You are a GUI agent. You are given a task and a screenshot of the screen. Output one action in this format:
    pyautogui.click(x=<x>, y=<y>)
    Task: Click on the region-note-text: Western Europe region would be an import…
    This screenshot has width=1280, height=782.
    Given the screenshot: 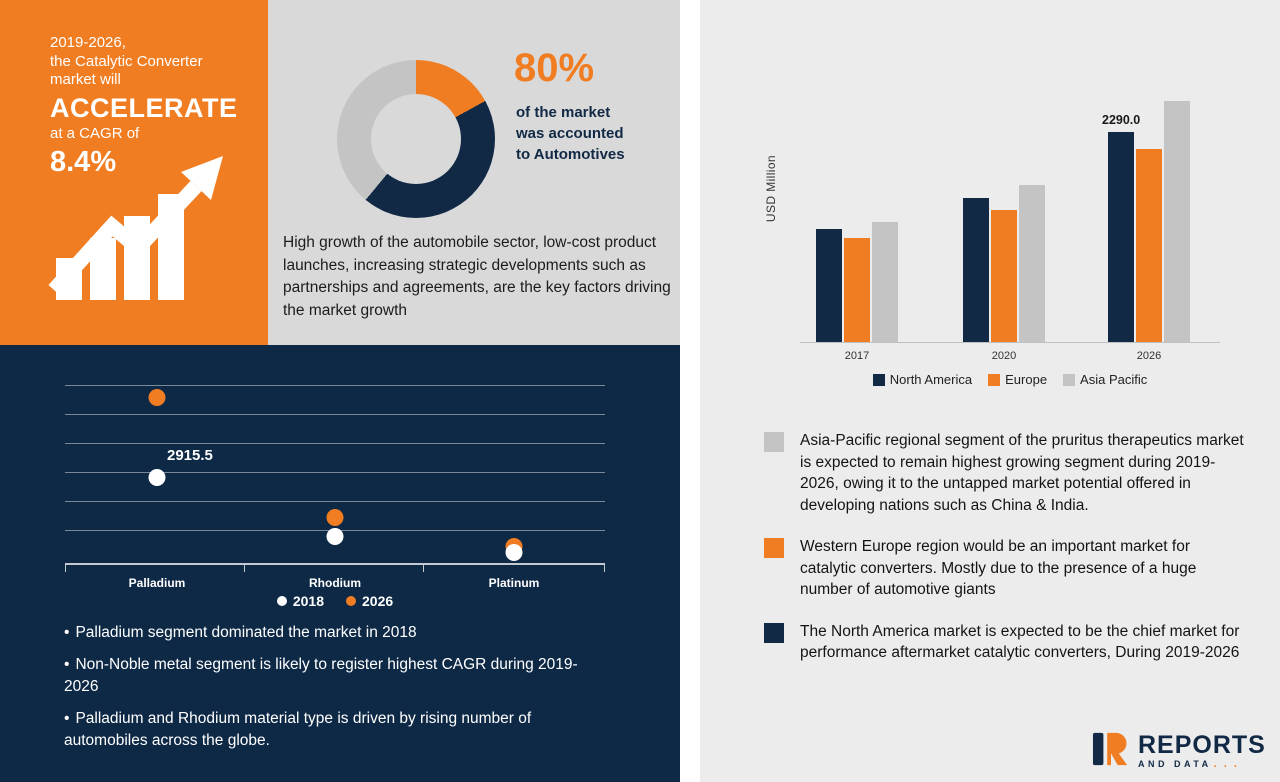 What is the action you would take?
    pyautogui.click(x=998, y=568)
    